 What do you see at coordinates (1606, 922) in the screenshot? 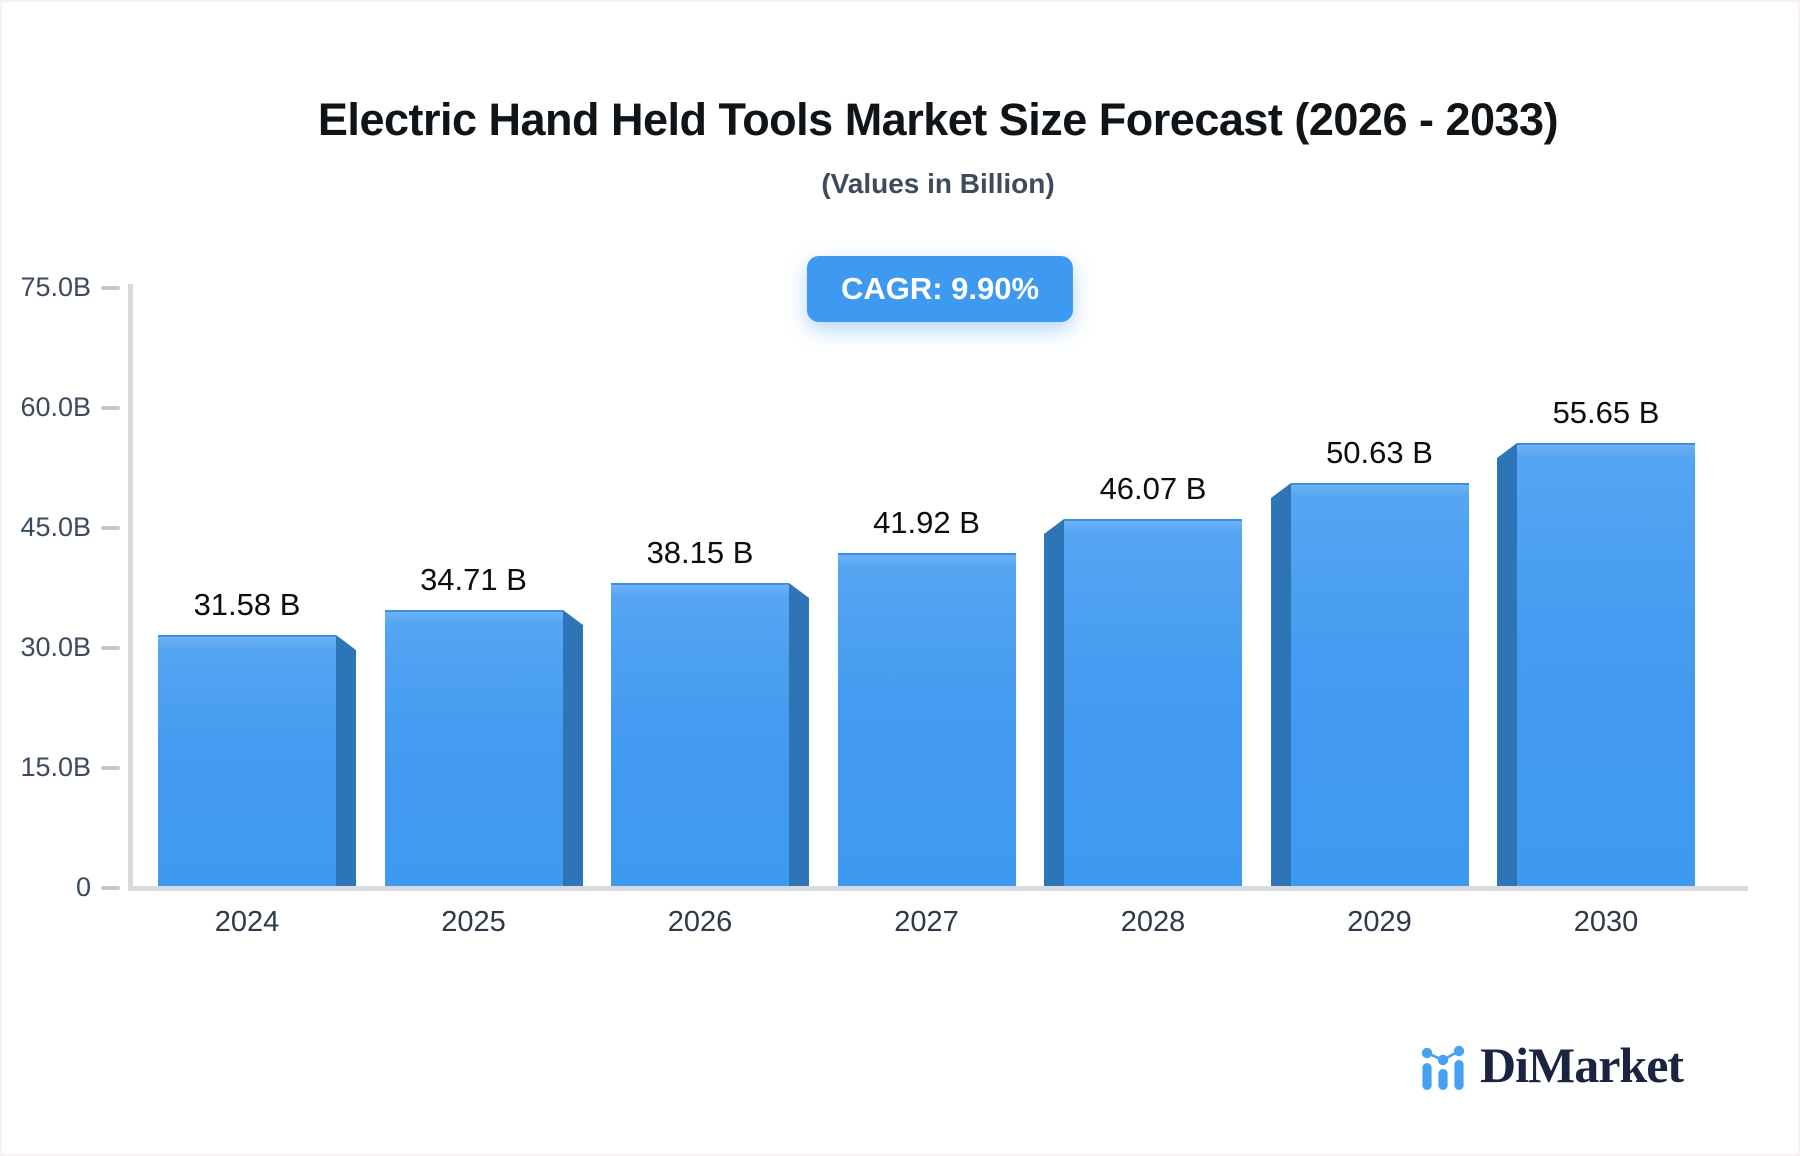
I see `x-axis-label-2030: 2030` at bounding box center [1606, 922].